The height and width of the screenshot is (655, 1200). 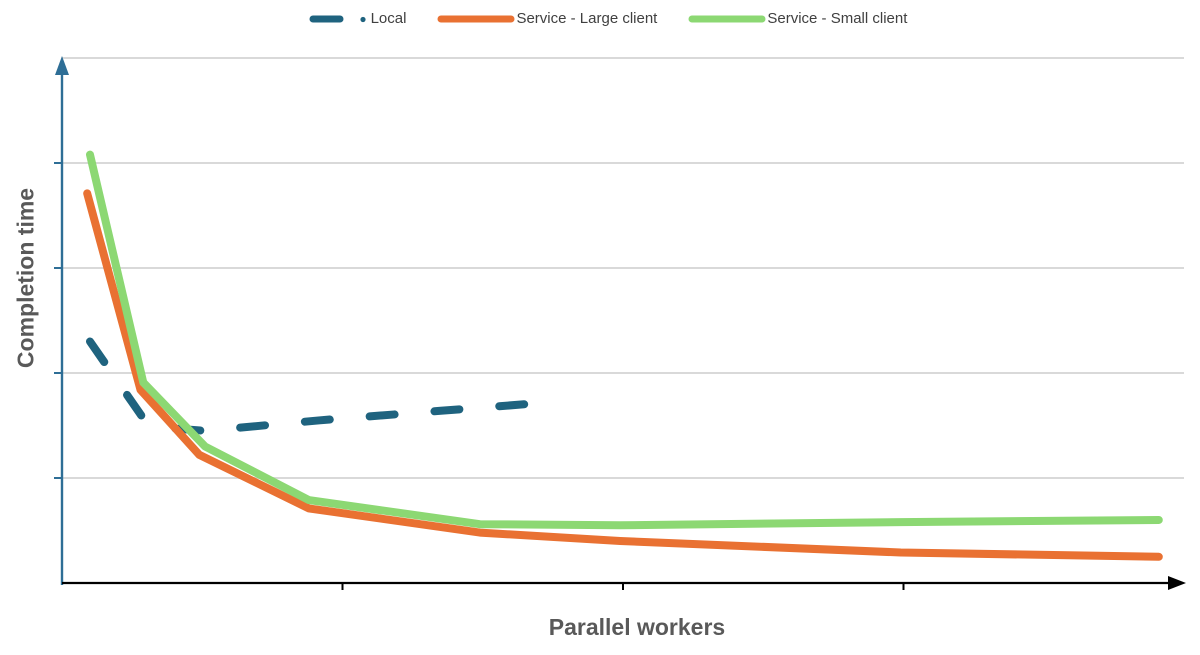 What do you see at coordinates (25, 278) in the screenshot?
I see `y-axis-title: Completion time` at bounding box center [25, 278].